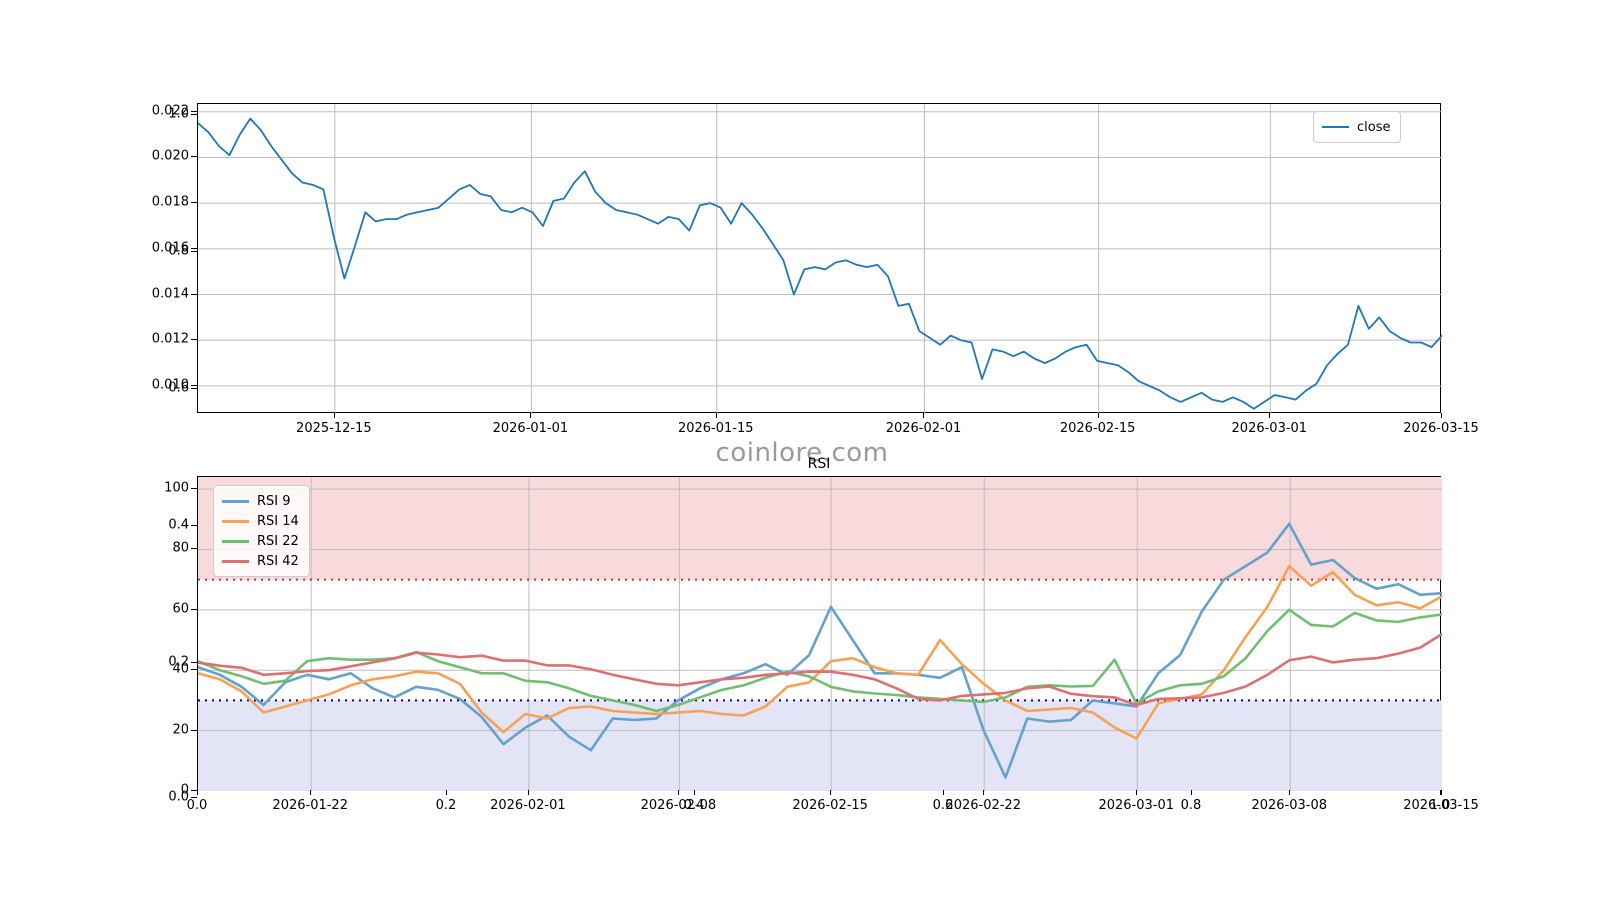 This screenshot has width=1600, height=900. I want to click on y-tick-label: 0.016, so click(170, 248).